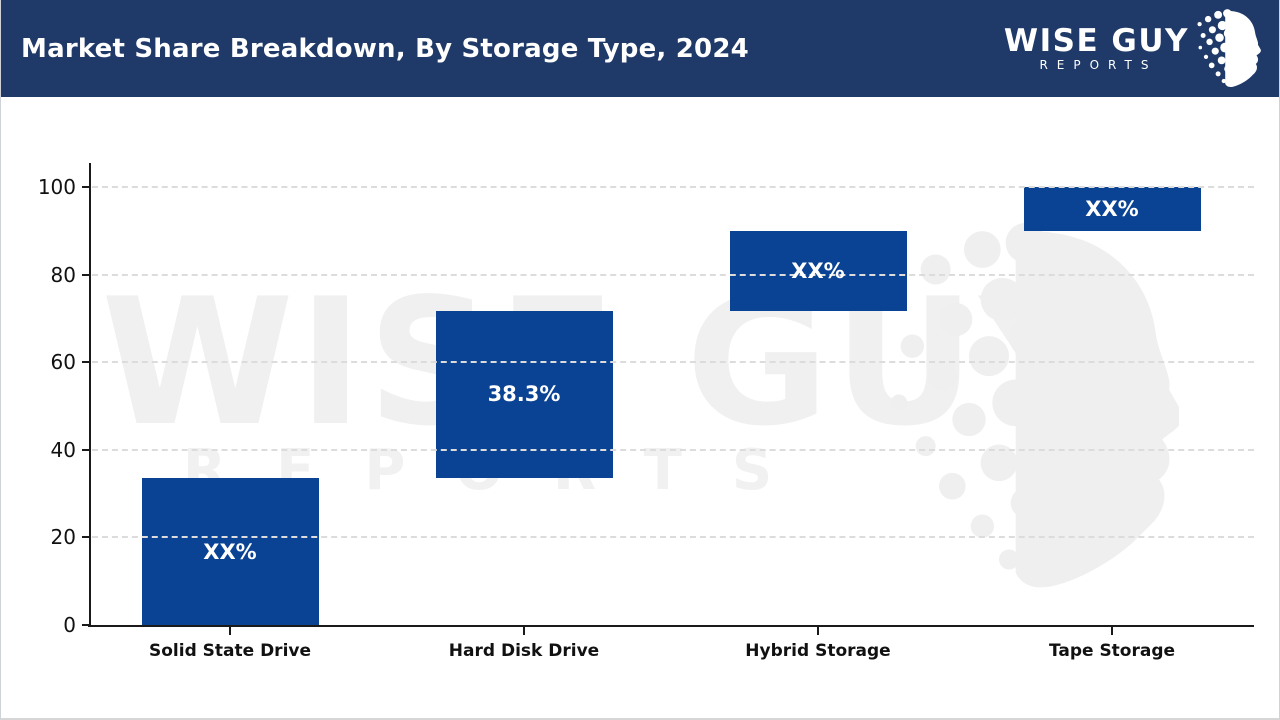 The image size is (1280, 720). What do you see at coordinates (63, 274) in the screenshot?
I see `y-axis-tick-label: 80` at bounding box center [63, 274].